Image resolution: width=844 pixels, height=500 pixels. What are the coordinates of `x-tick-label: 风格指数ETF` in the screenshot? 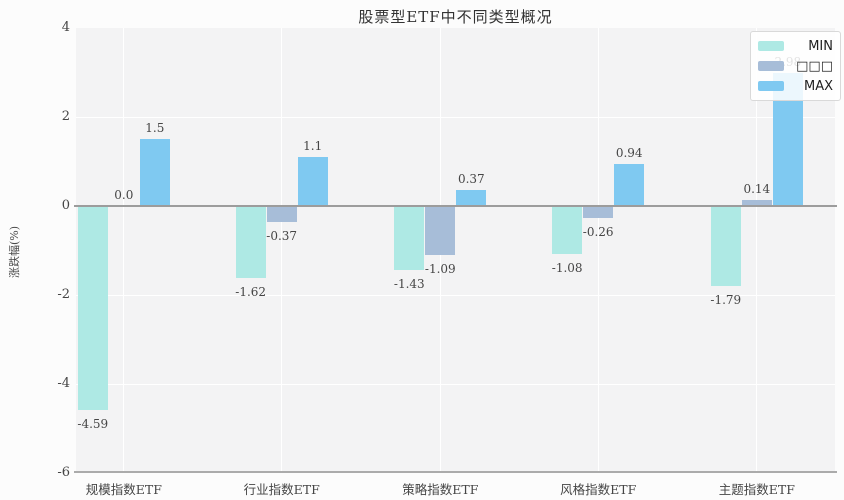 It's located at (598, 489).